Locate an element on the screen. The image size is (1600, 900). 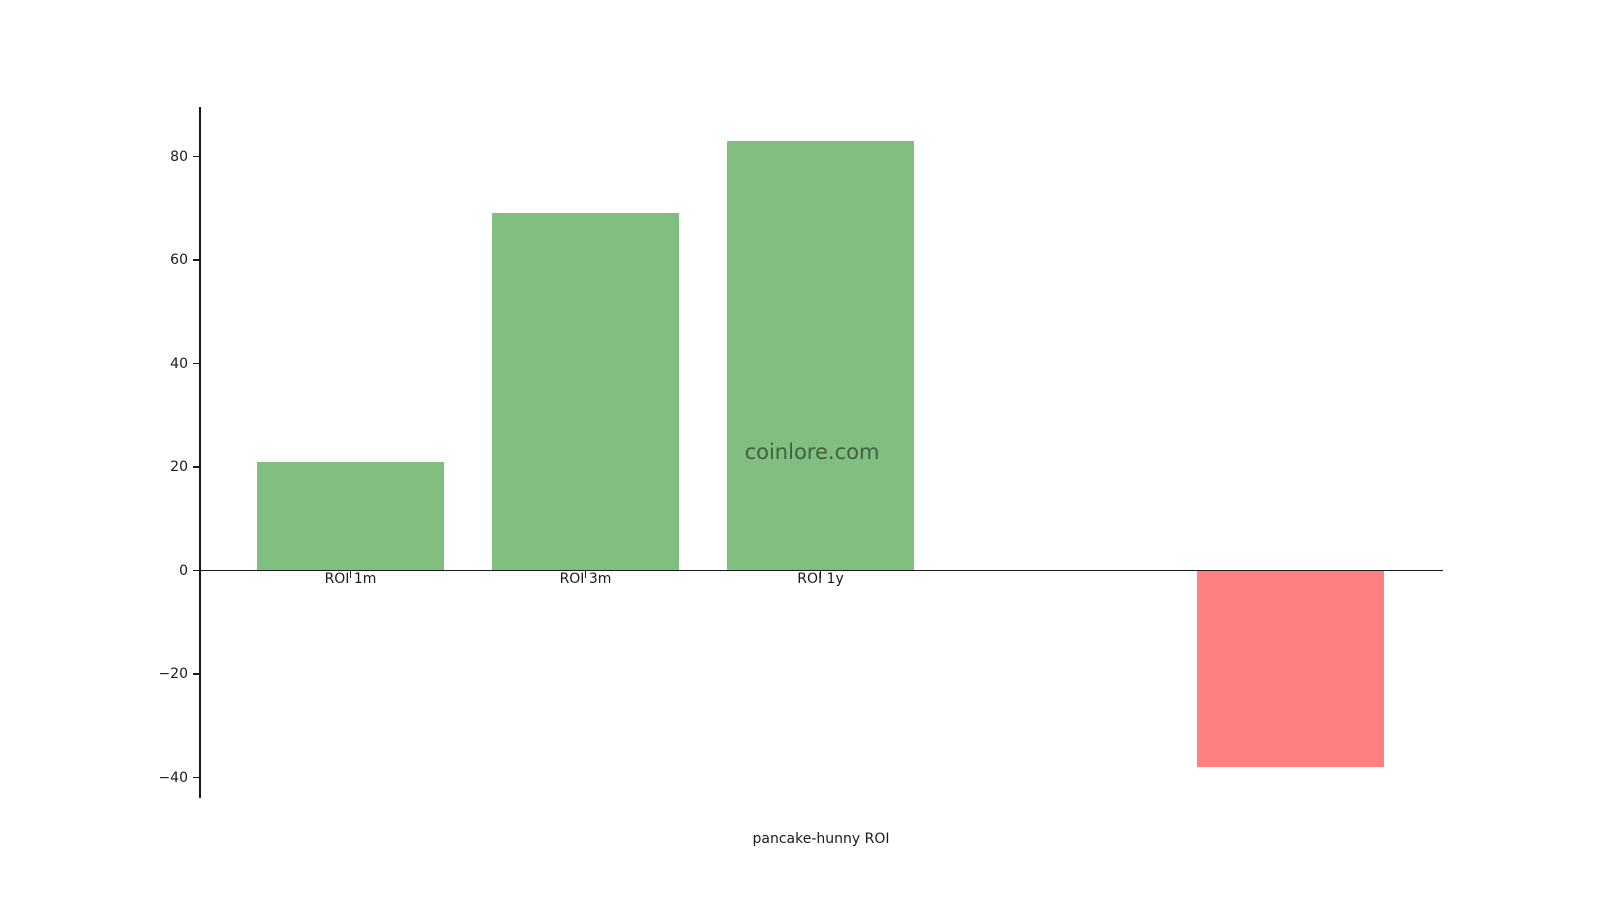
y-tick-label: −40 is located at coordinates (173, 777).